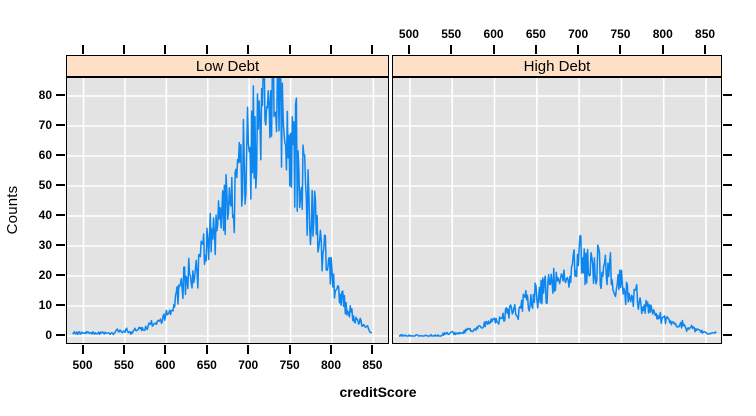 The width and height of the screenshot is (756, 416). I want to click on x-tick-label-top: 750, so click(620, 34).